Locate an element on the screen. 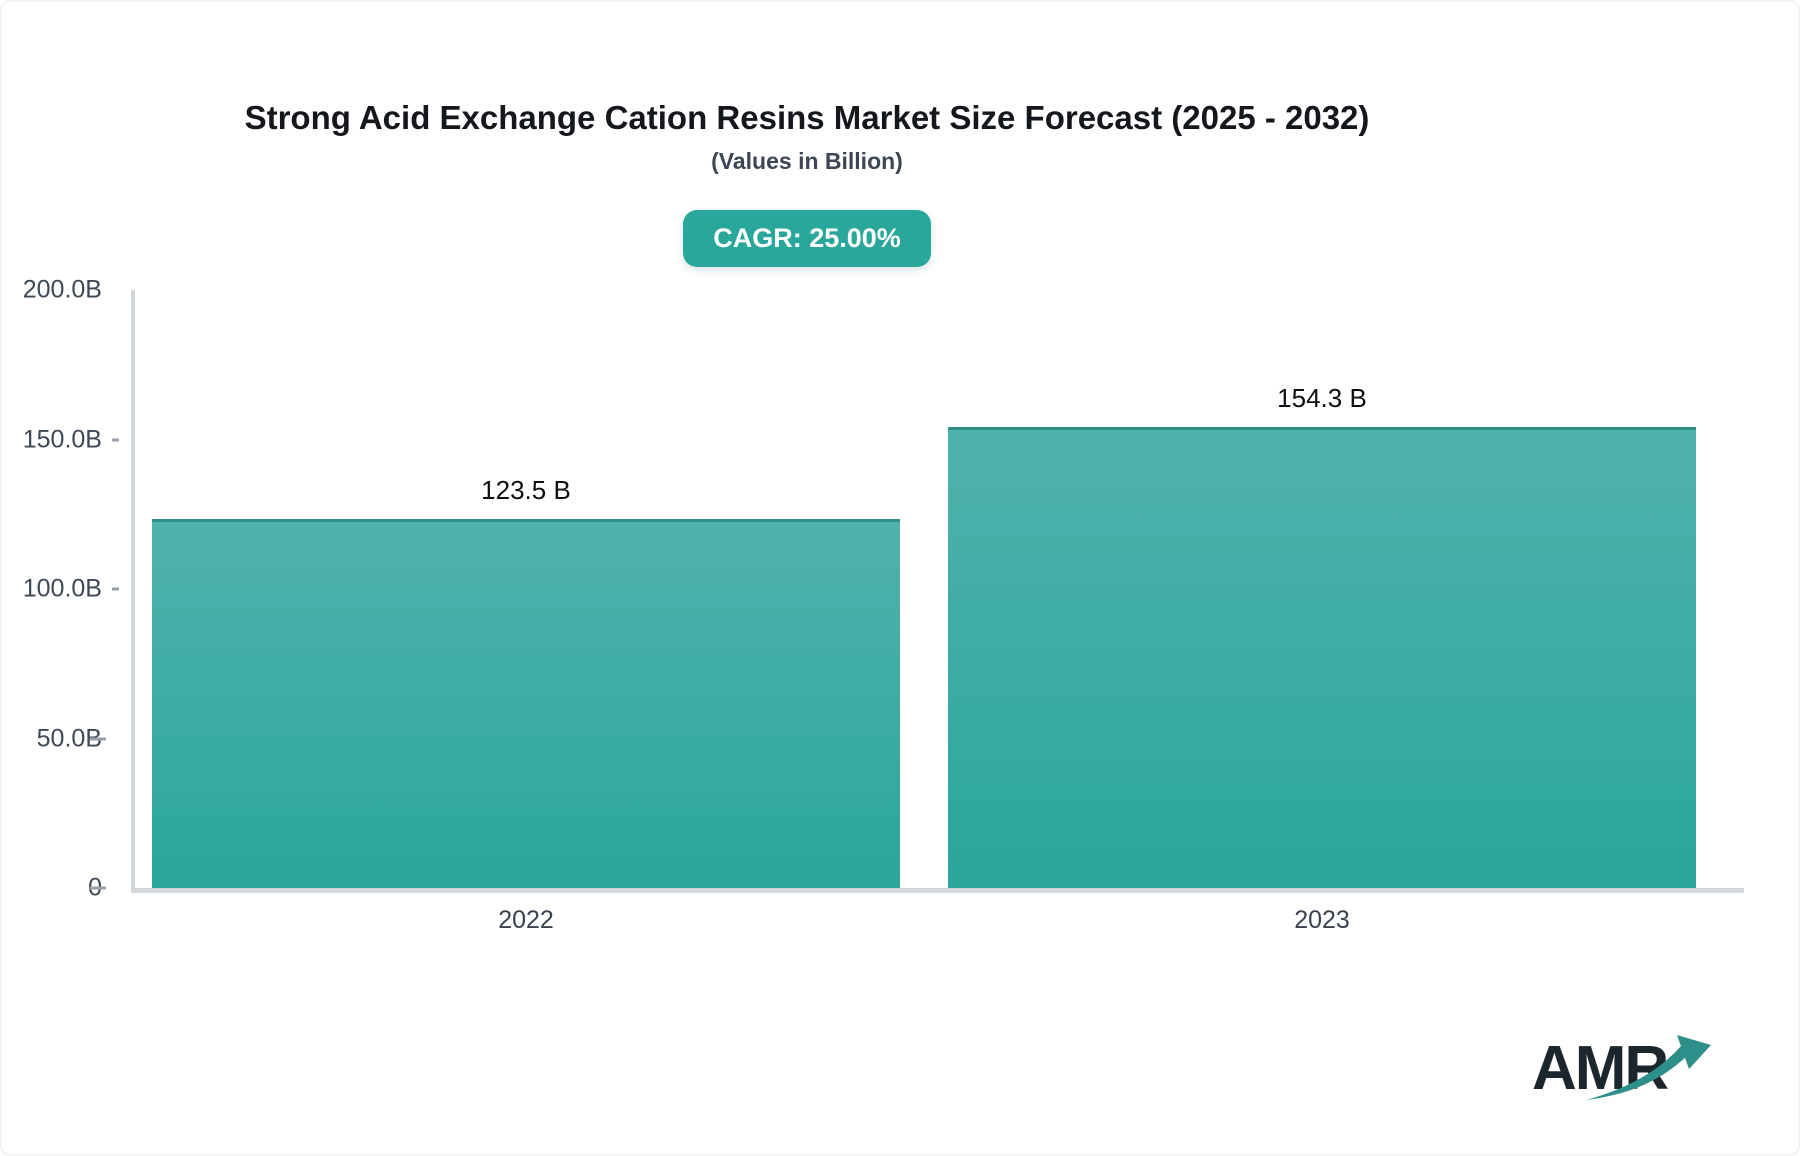 The width and height of the screenshot is (1800, 1156). bar-2022 is located at coordinates (526, 703).